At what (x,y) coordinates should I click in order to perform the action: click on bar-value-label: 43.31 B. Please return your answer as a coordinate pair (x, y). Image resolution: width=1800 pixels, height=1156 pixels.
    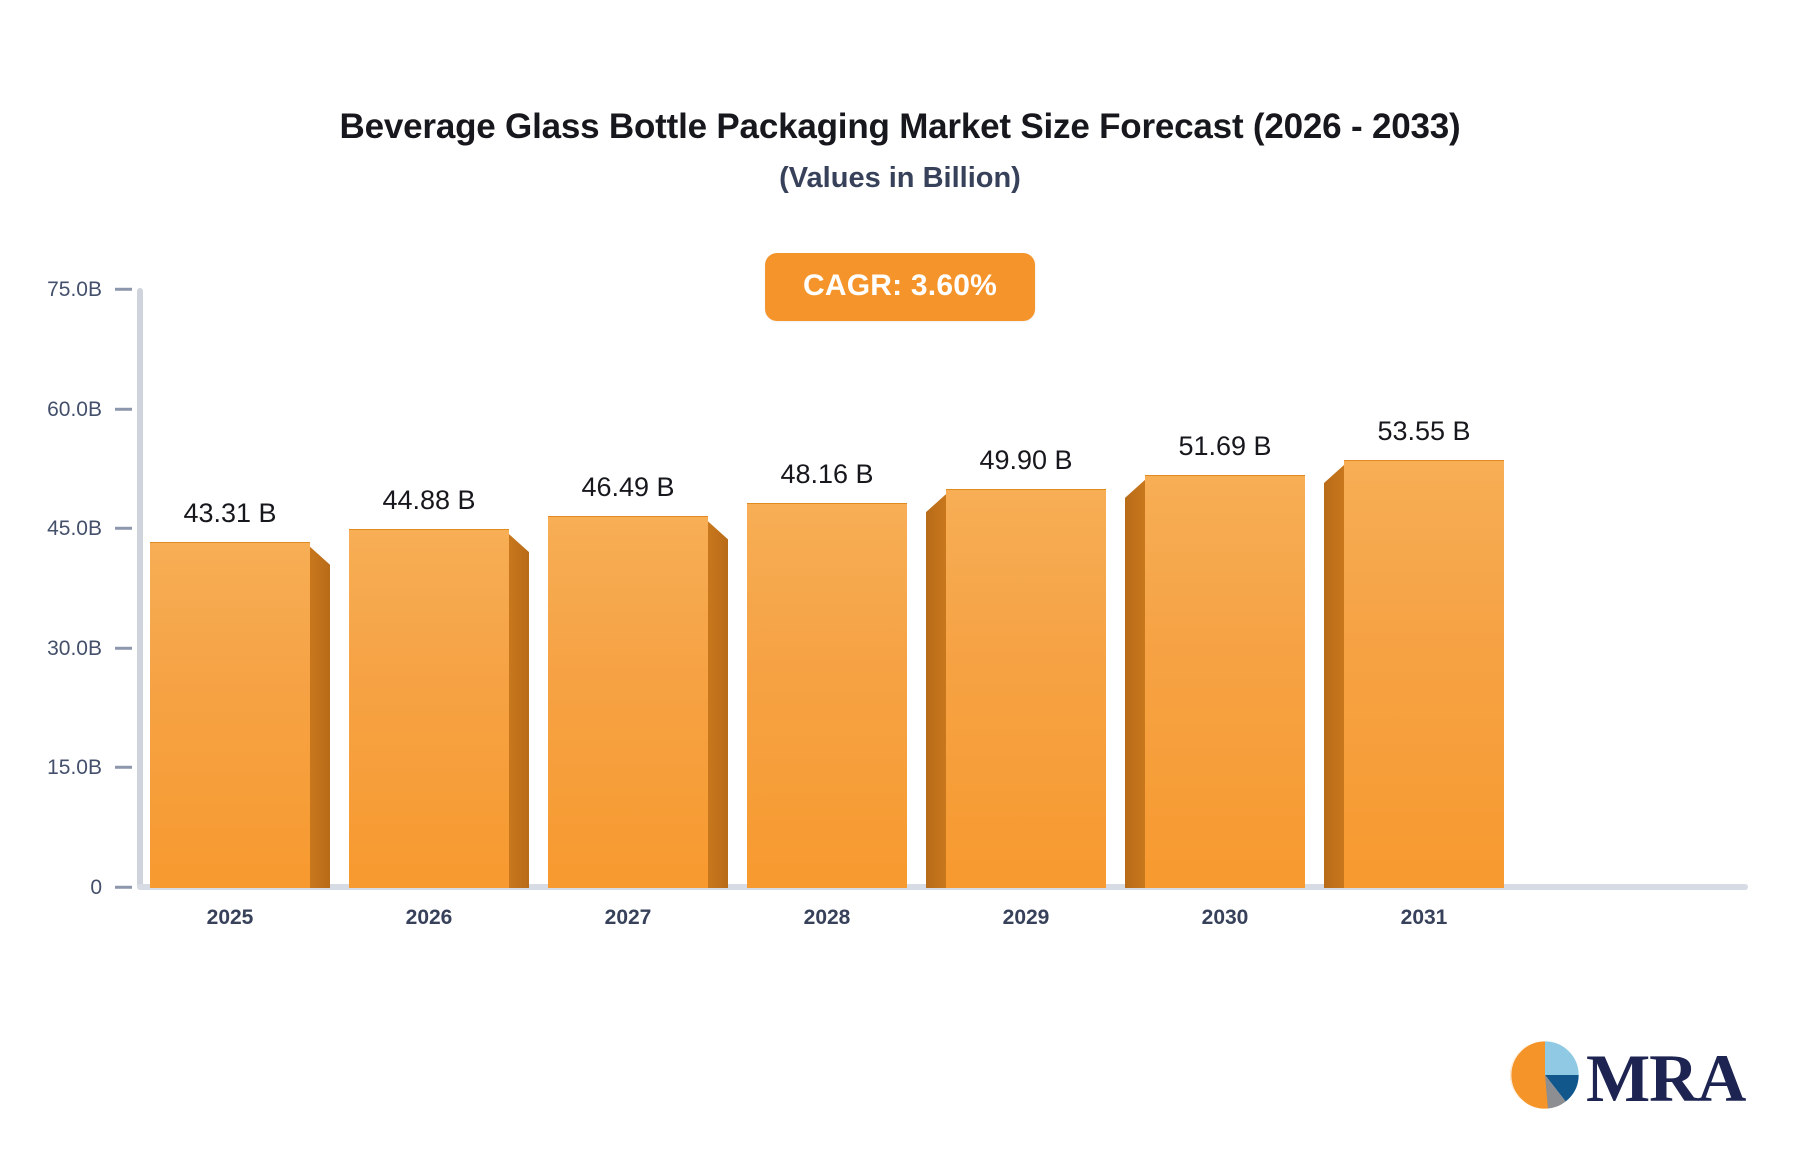
    Looking at the image, I should click on (230, 512).